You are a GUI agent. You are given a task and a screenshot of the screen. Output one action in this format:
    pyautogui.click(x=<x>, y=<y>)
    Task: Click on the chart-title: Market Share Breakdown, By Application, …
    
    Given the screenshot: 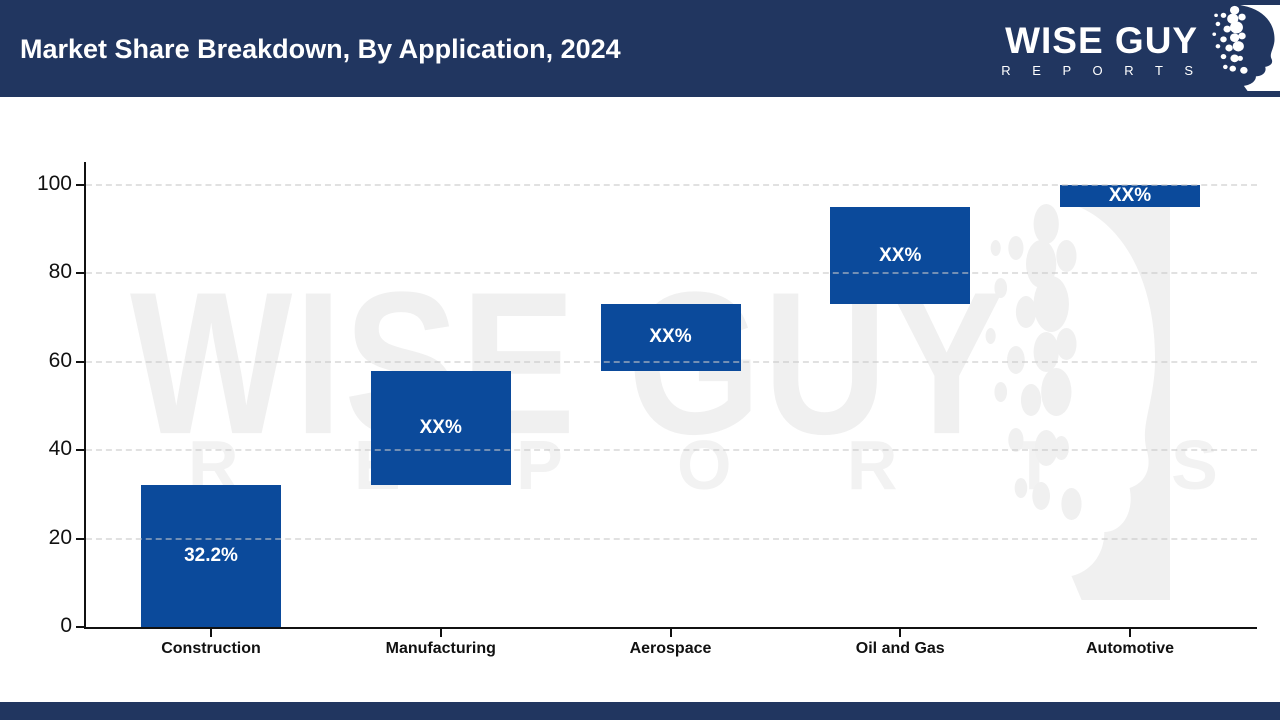 What is the action you would take?
    pyautogui.click(x=320, y=49)
    